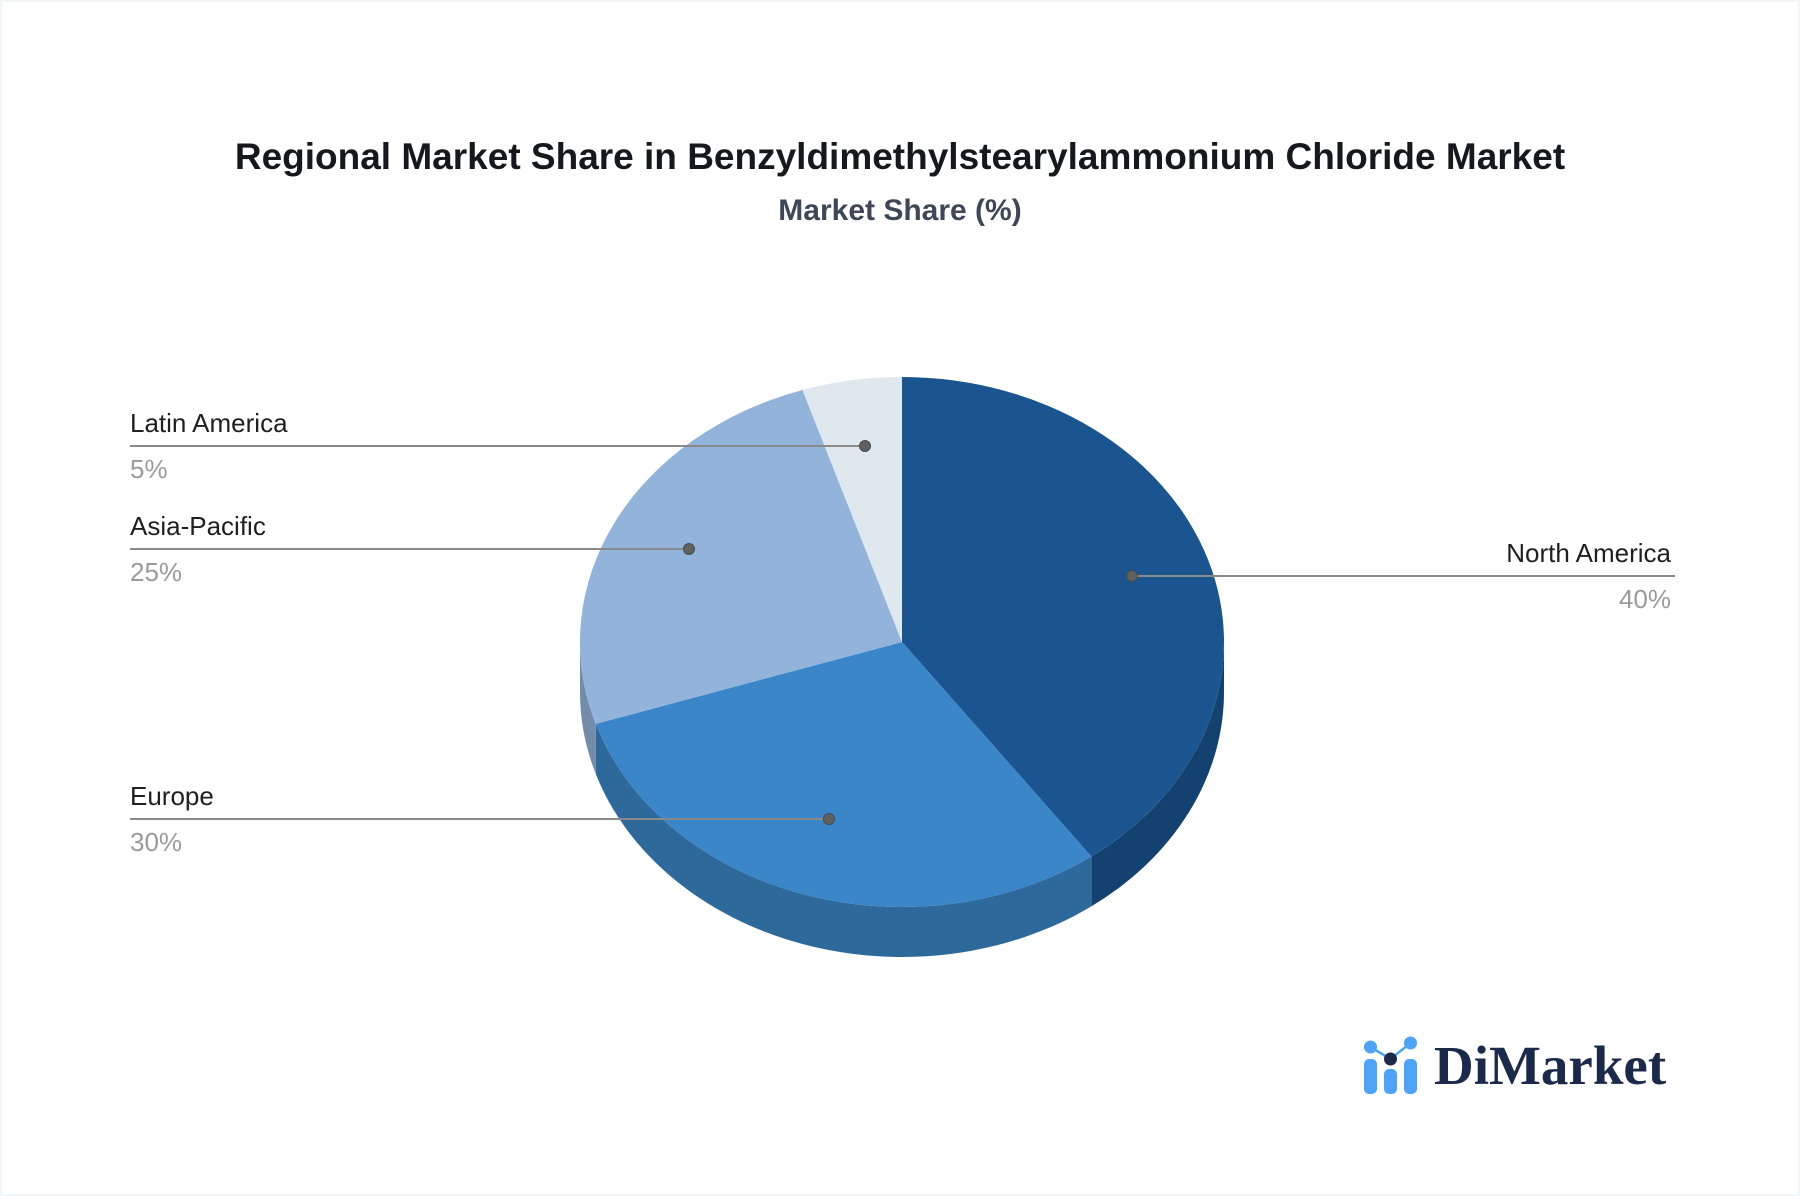  Describe the element at coordinates (829, 819) in the screenshot. I see `leader-dot-europe` at that location.